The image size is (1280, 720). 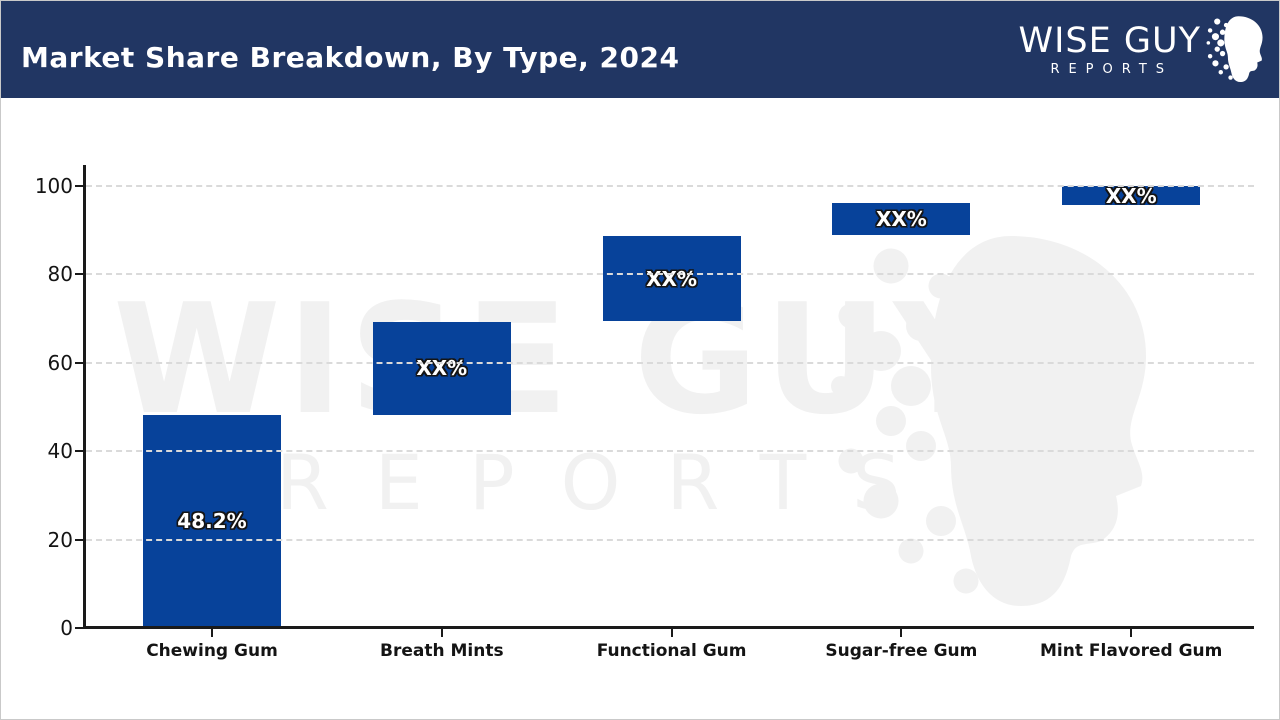 I want to click on x-axis-line, so click(x=668, y=627).